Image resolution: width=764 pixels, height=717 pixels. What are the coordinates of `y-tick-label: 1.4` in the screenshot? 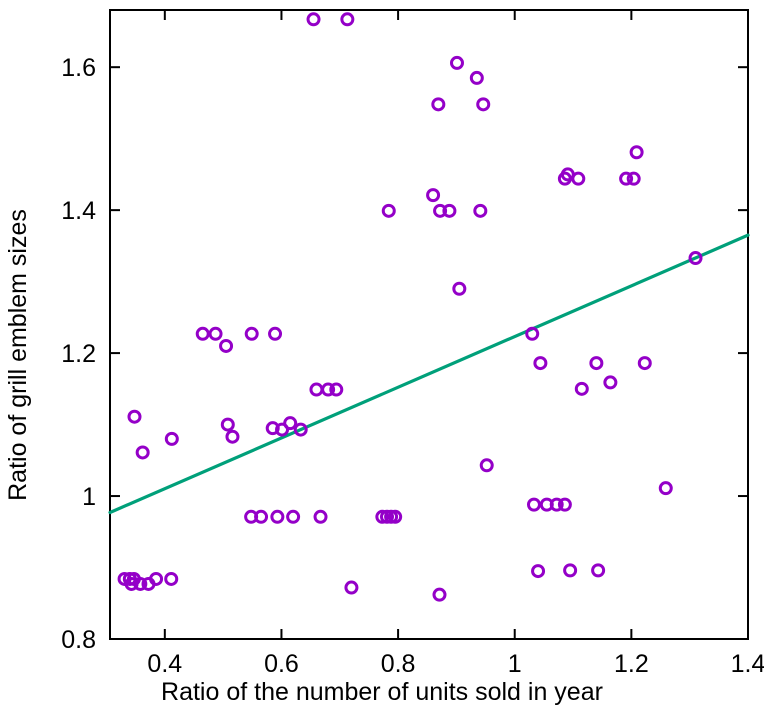 It's located at (78, 211).